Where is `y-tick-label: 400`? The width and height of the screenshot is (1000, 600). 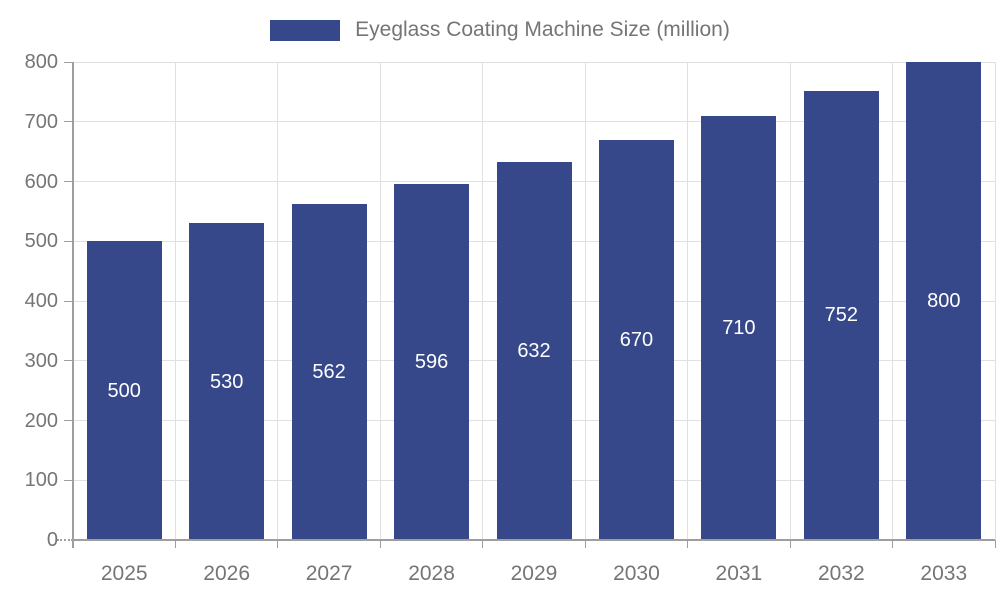 y-tick-label: 400 is located at coordinates (41, 301).